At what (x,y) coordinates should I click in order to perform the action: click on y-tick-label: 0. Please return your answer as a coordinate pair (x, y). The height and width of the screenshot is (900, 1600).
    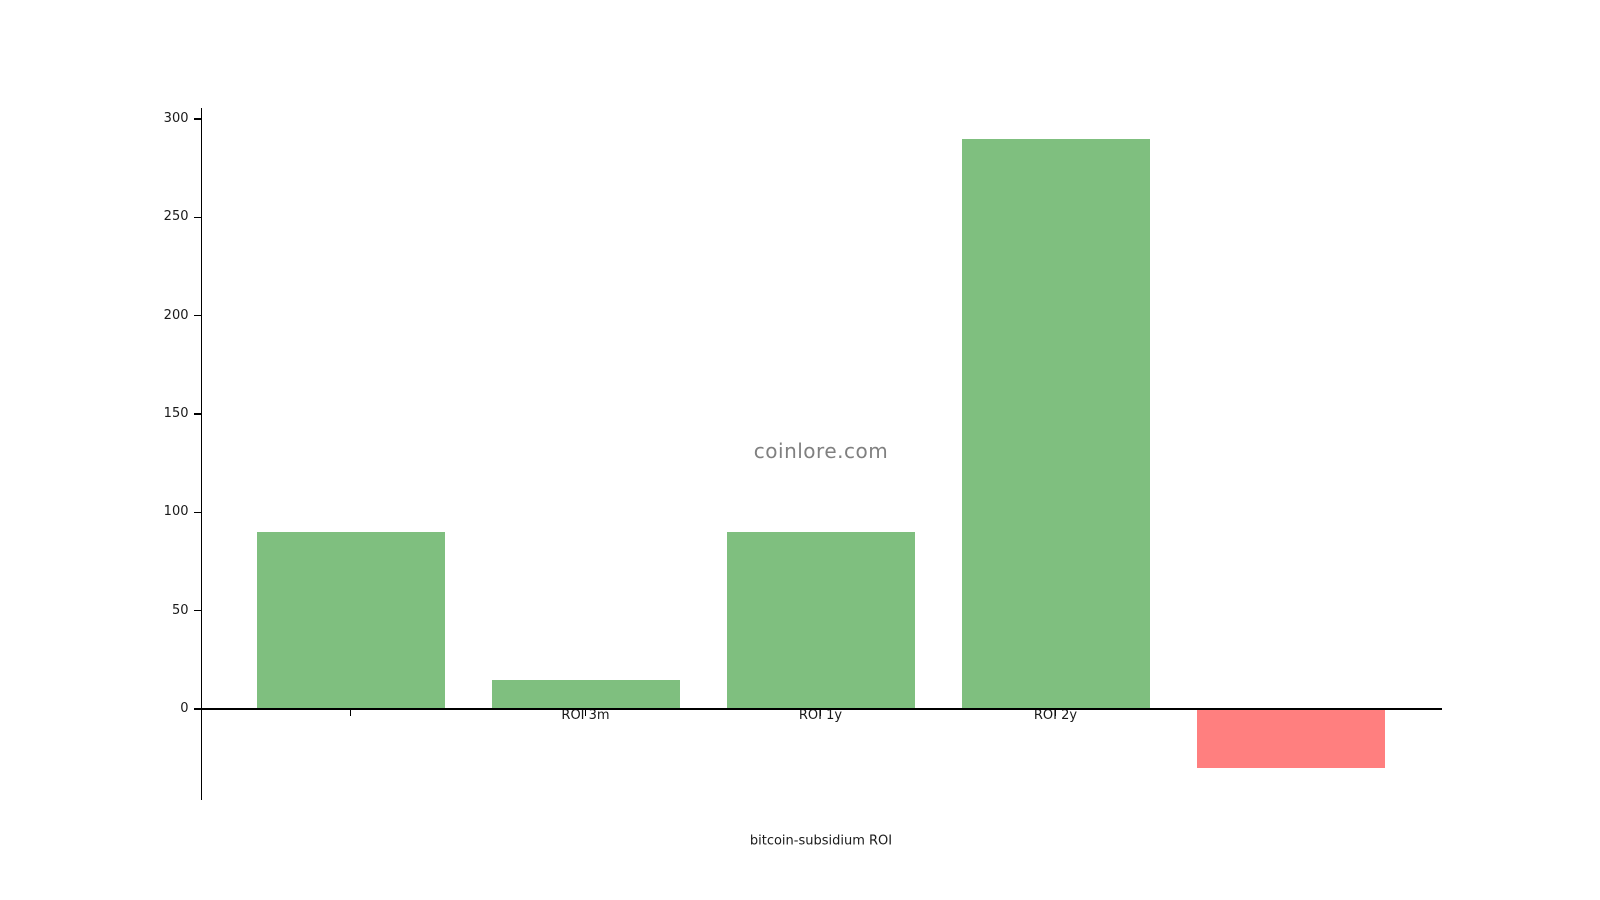
    Looking at the image, I should click on (184, 708).